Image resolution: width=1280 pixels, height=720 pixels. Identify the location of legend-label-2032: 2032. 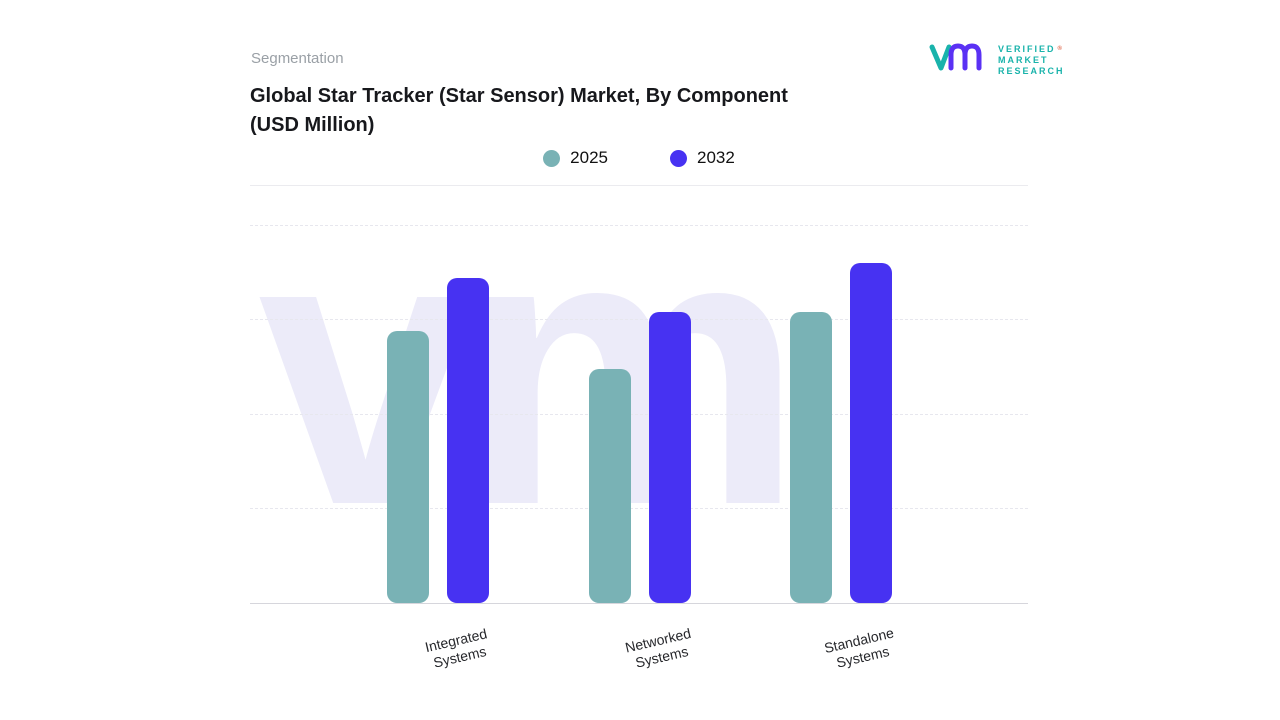
(716, 157).